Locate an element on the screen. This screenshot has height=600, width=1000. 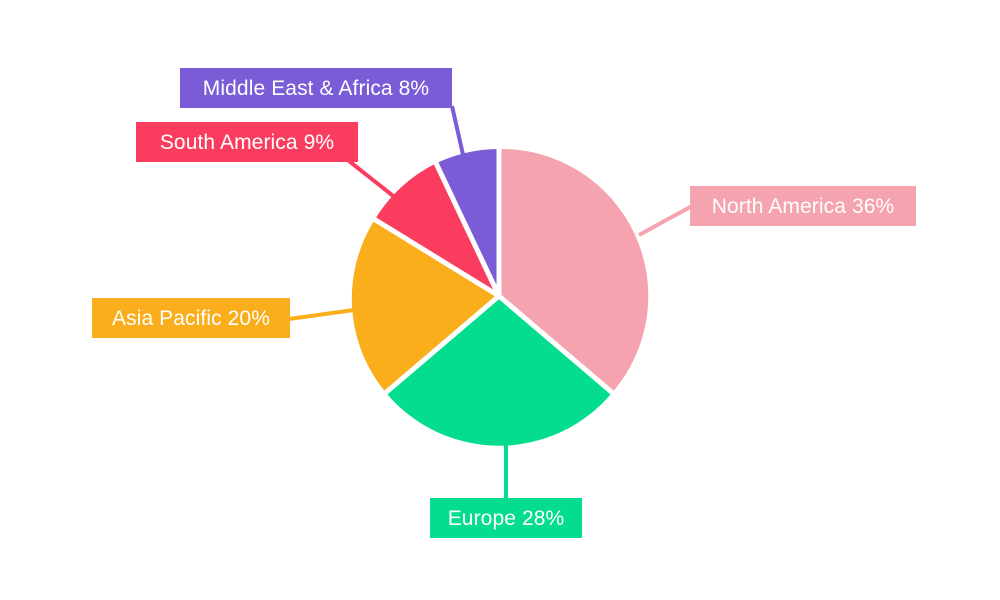
pie-label-south-america: South America 9% is located at coordinates (247, 142).